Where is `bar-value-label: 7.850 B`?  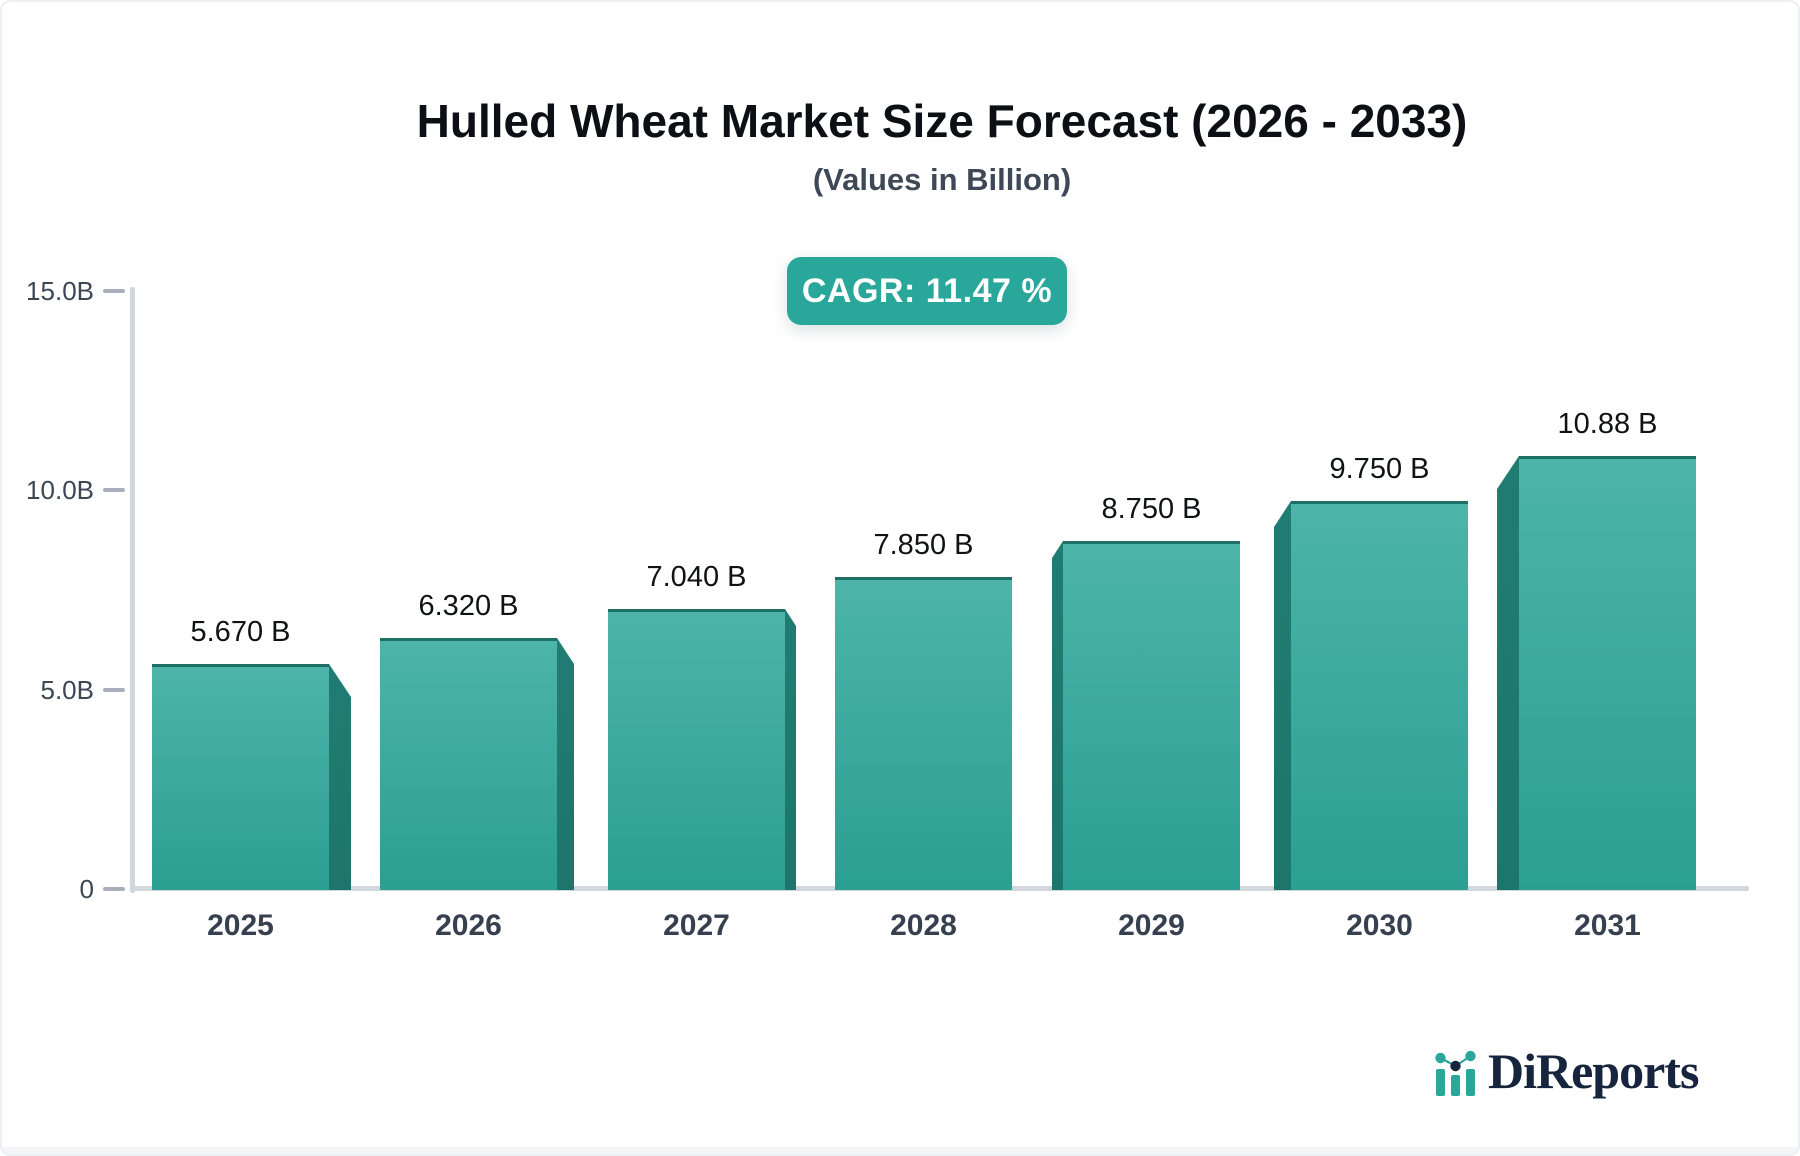
bar-value-label: 7.850 B is located at coordinates (923, 545).